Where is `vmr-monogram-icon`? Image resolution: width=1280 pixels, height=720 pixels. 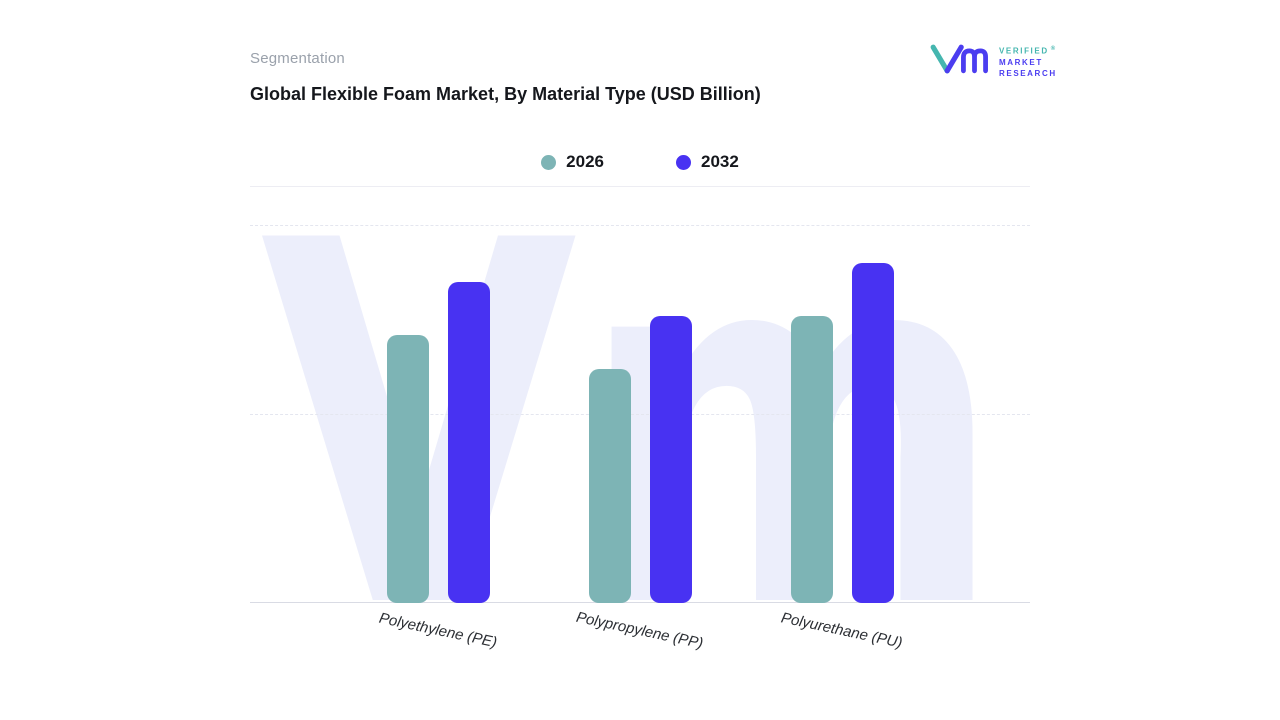 vmr-monogram-icon is located at coordinates (959, 61).